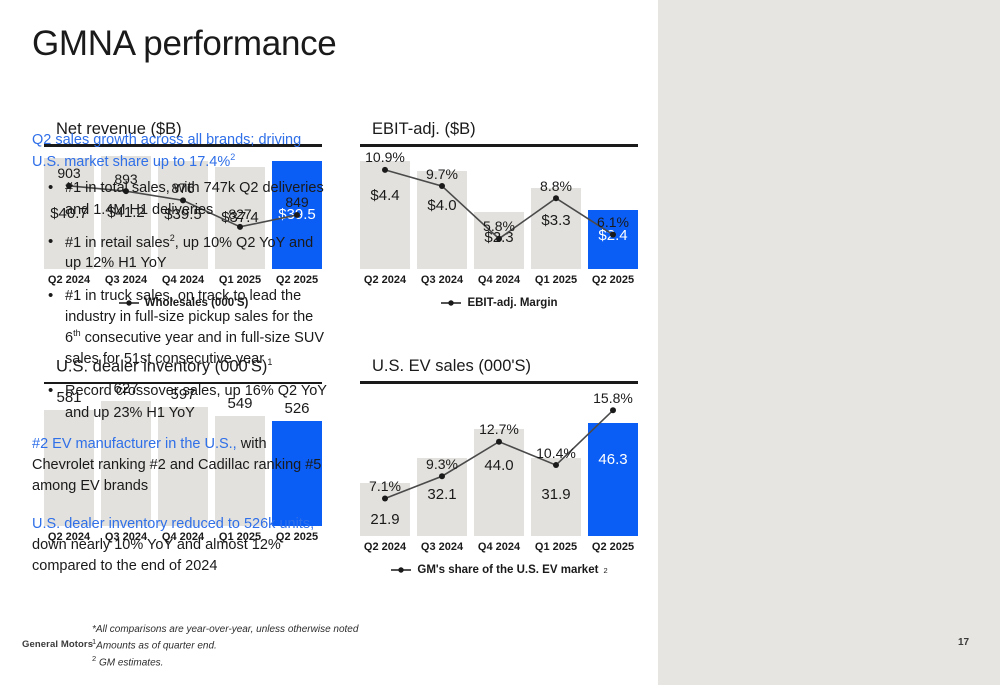 This screenshot has width=1000, height=685. I want to click on page-title: GMNA performance, so click(184, 43).